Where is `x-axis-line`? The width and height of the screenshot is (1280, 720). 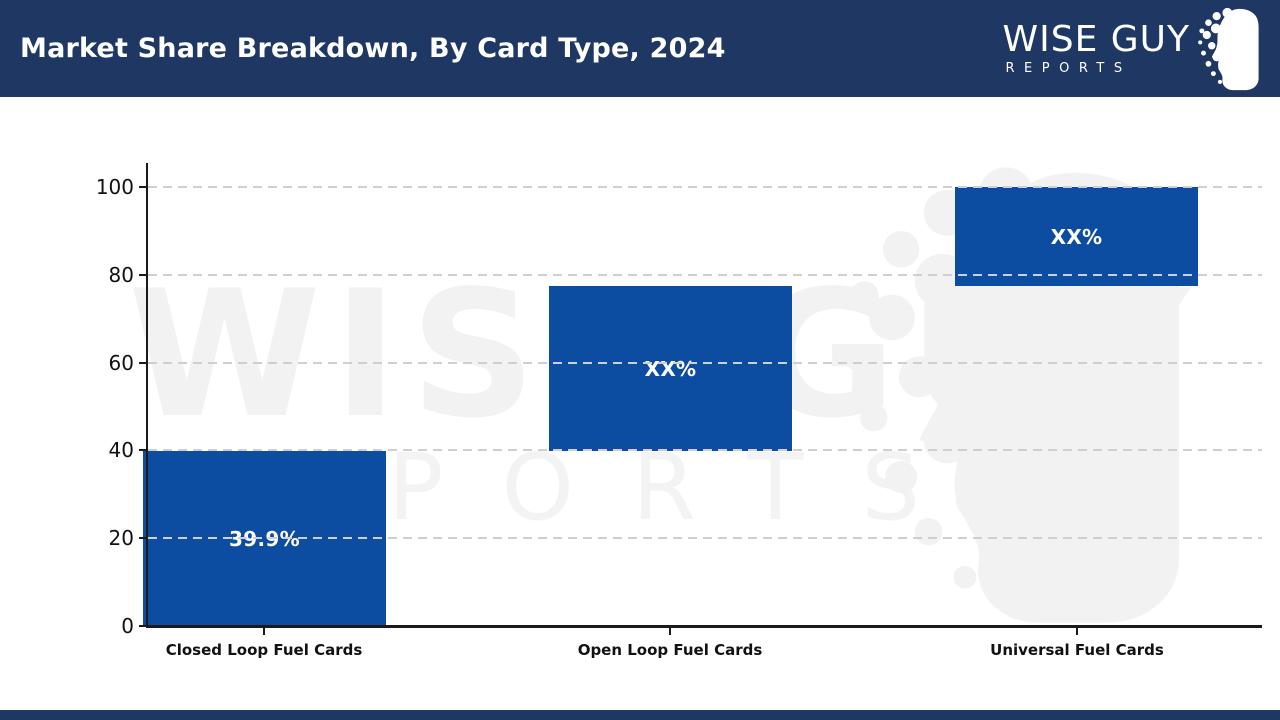 x-axis-line is located at coordinates (704, 626).